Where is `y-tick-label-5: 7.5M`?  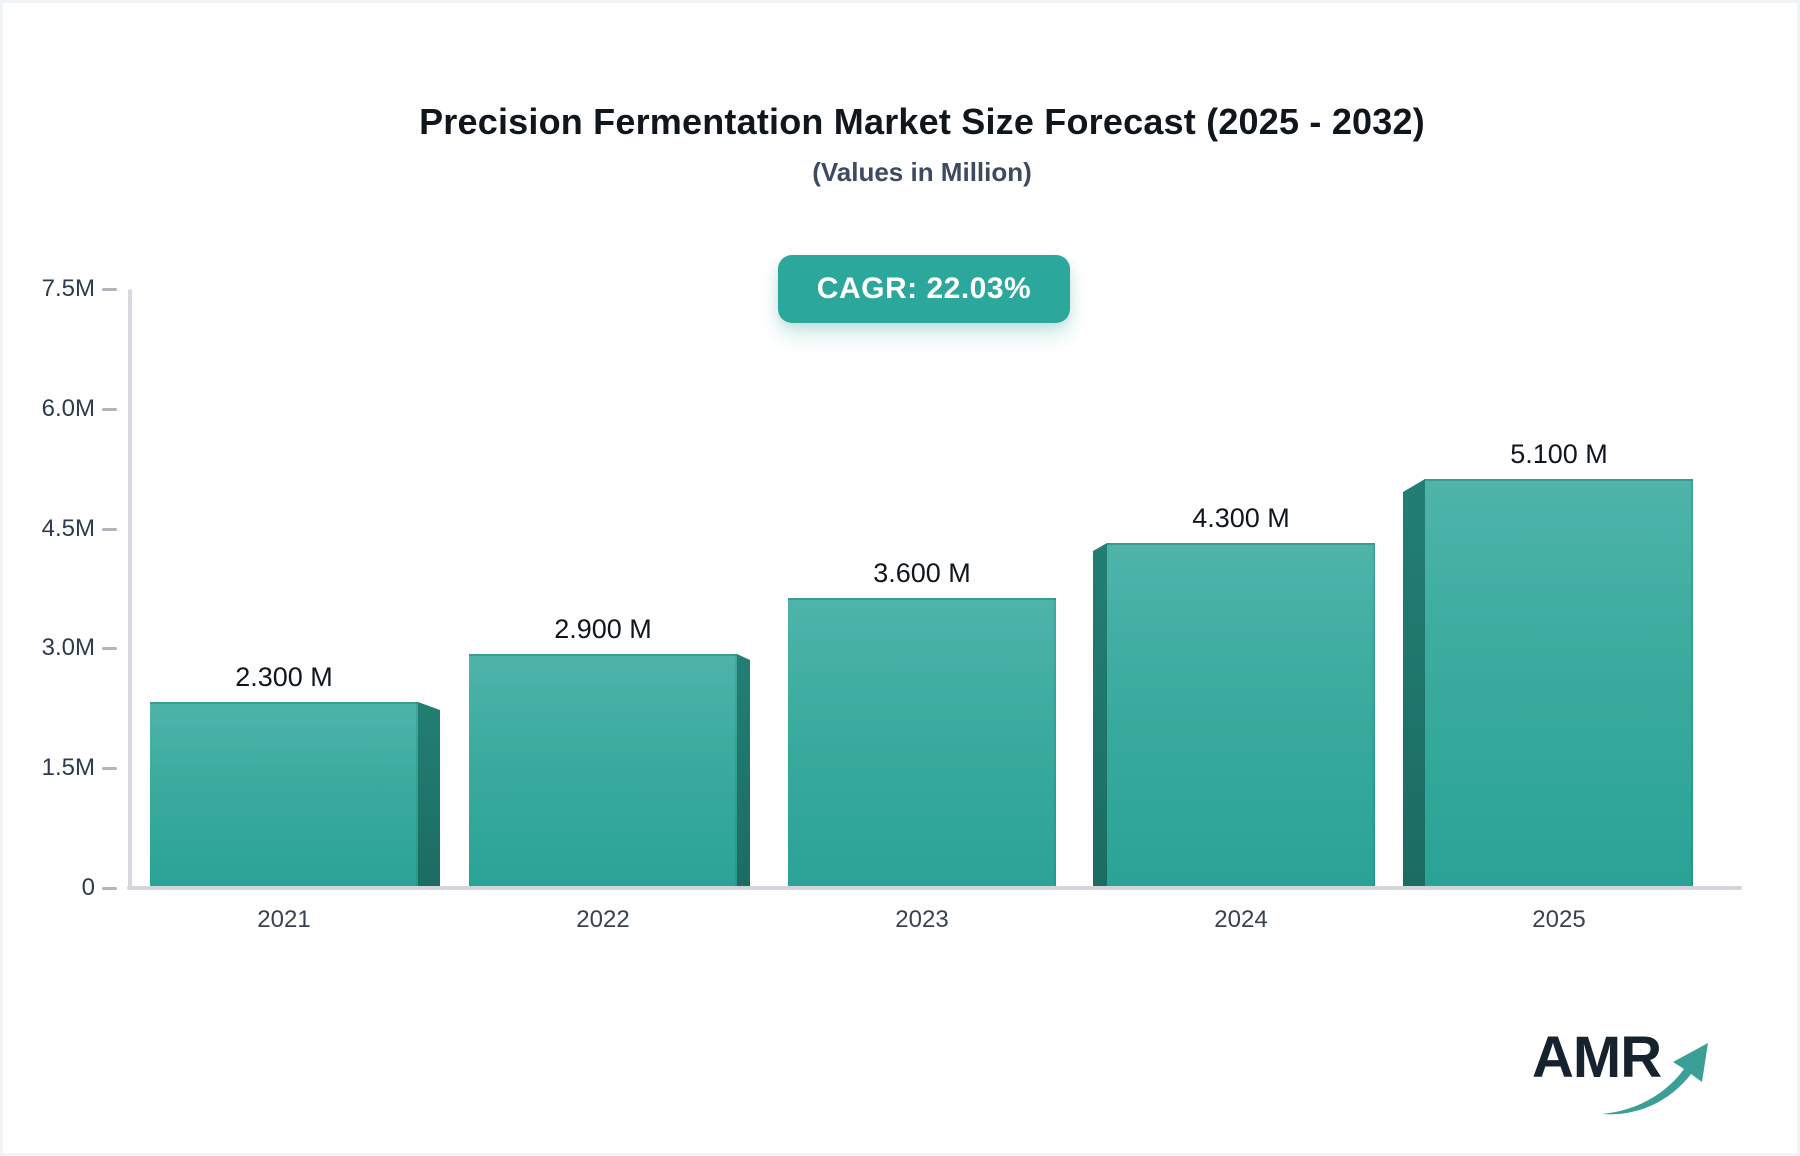
y-tick-label-5: 7.5M is located at coordinates (68, 288).